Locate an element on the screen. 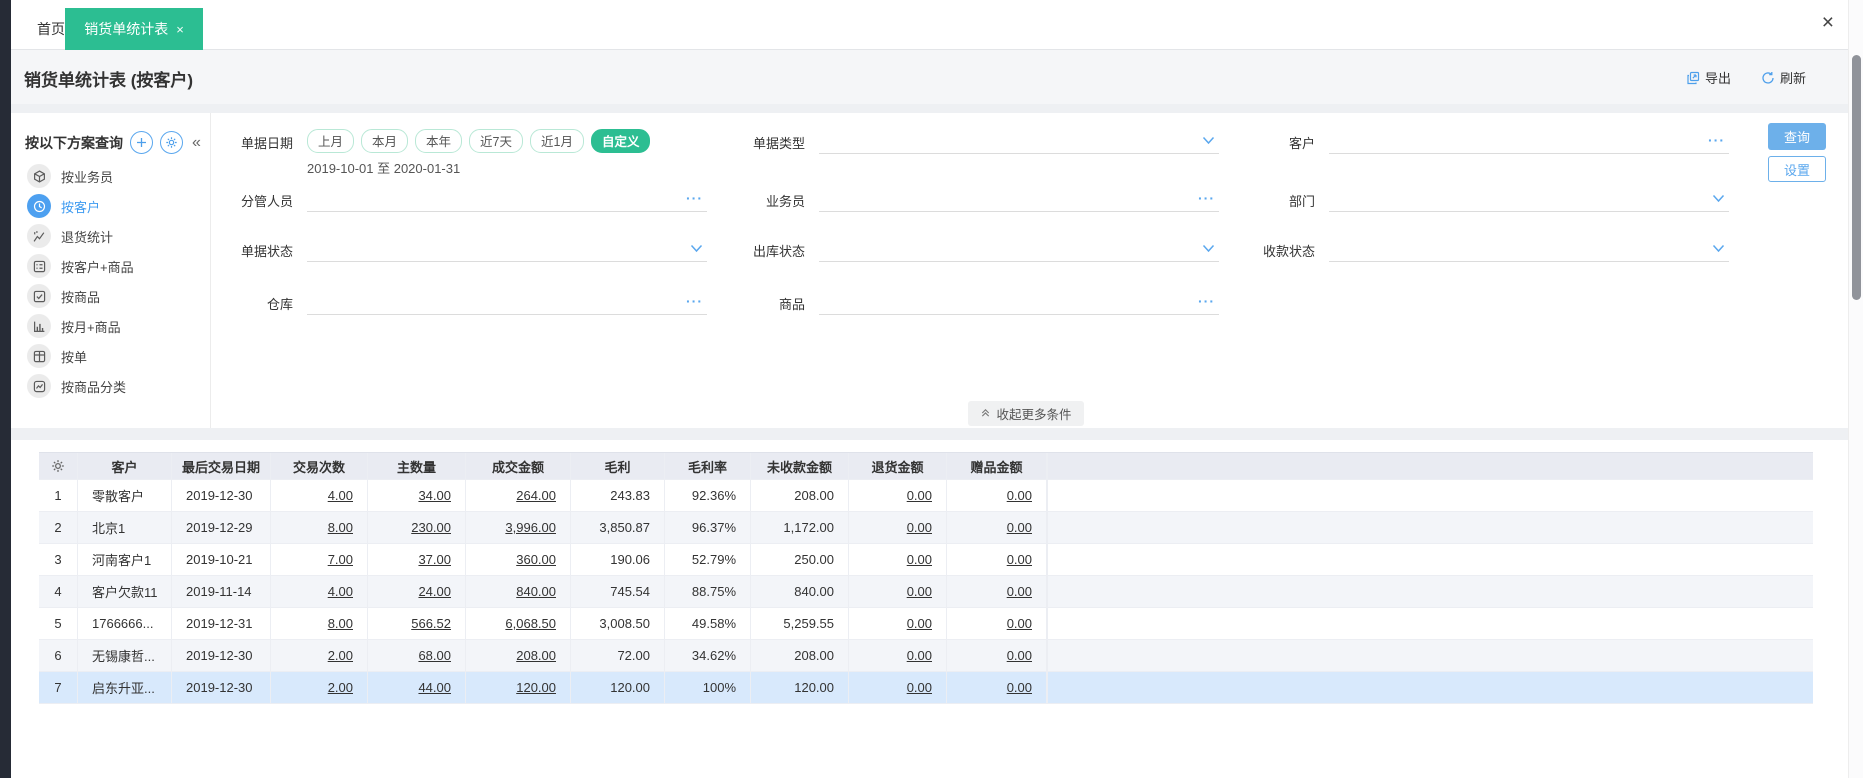 The image size is (1863, 778). date-preset-3: 本年 is located at coordinates (439, 141).